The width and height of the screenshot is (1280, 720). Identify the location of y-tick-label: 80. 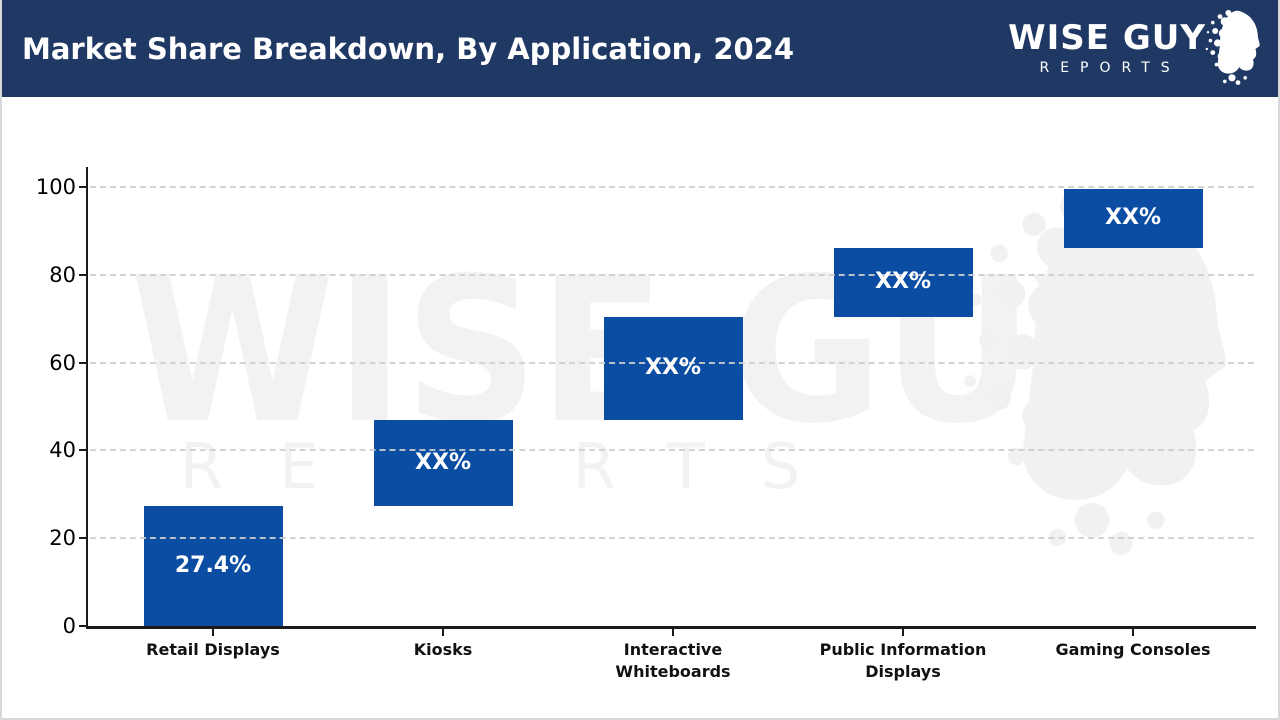
(62, 274).